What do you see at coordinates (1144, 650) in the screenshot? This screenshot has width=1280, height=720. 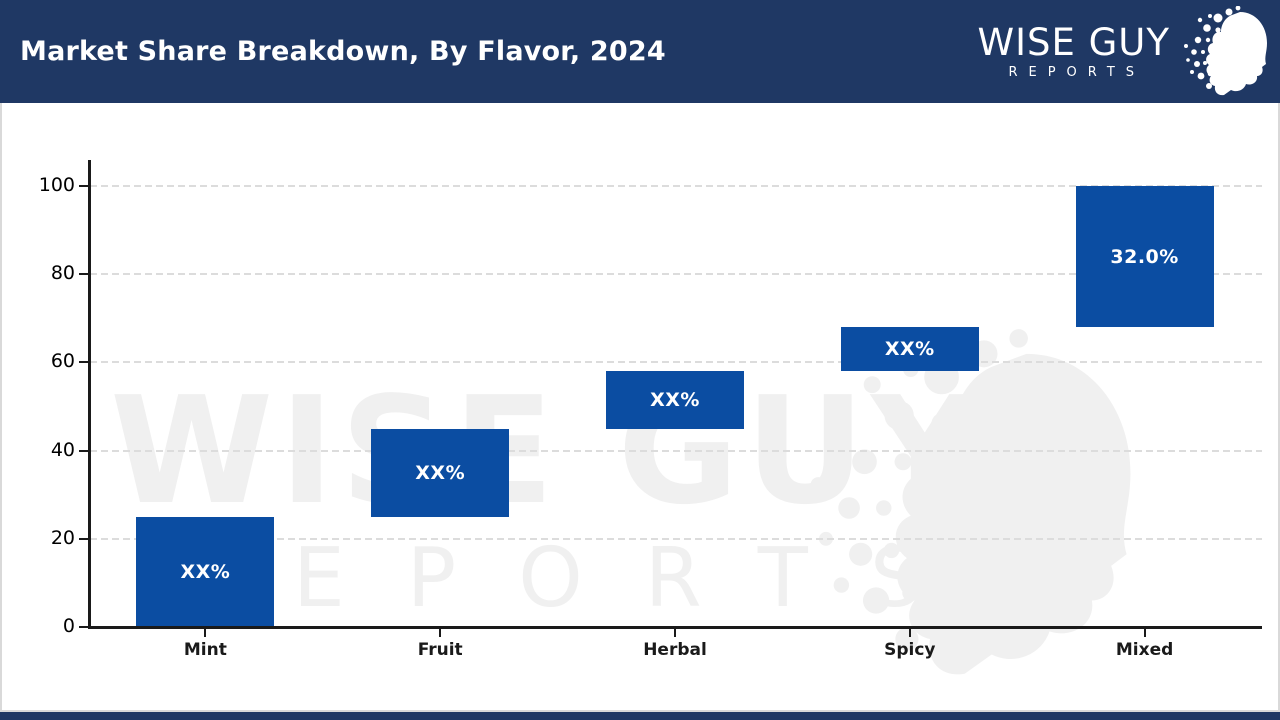 I see `x-tick-label-mixed: Mixed` at bounding box center [1144, 650].